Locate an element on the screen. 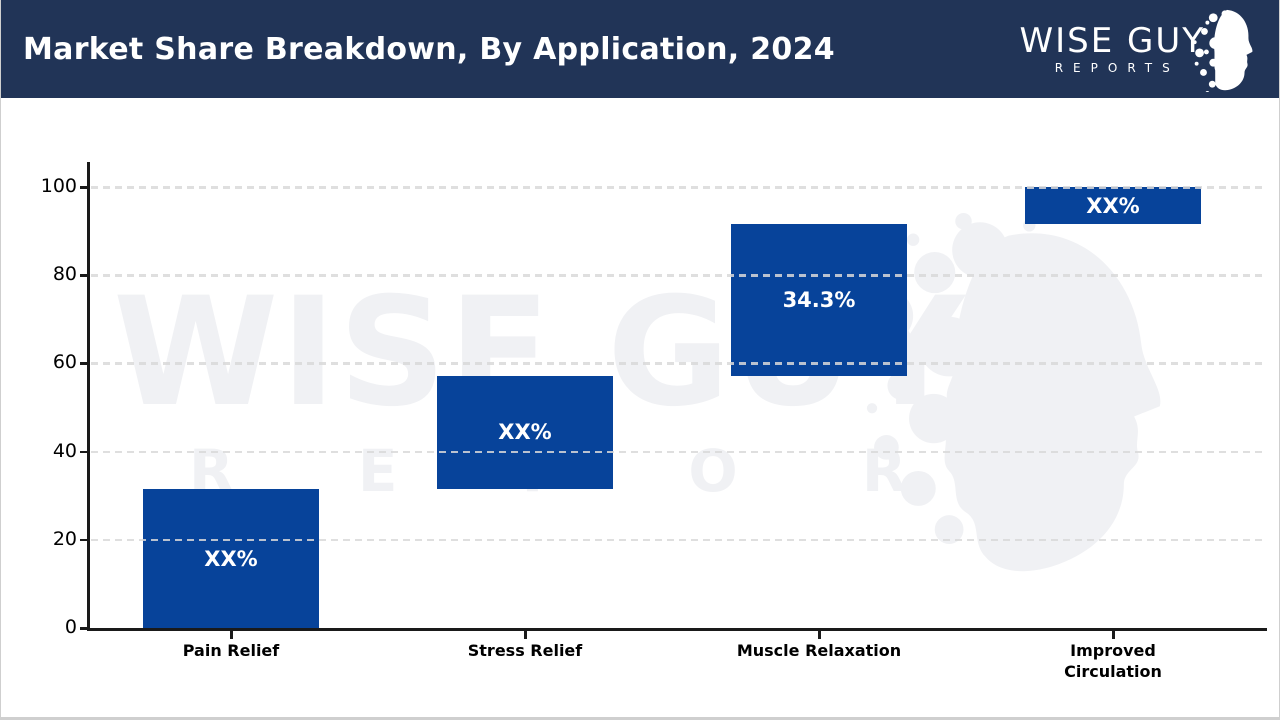 Image resolution: width=1280 pixels, height=720 pixels. x-axis-label: Improved Circulation is located at coordinates (1113, 661).